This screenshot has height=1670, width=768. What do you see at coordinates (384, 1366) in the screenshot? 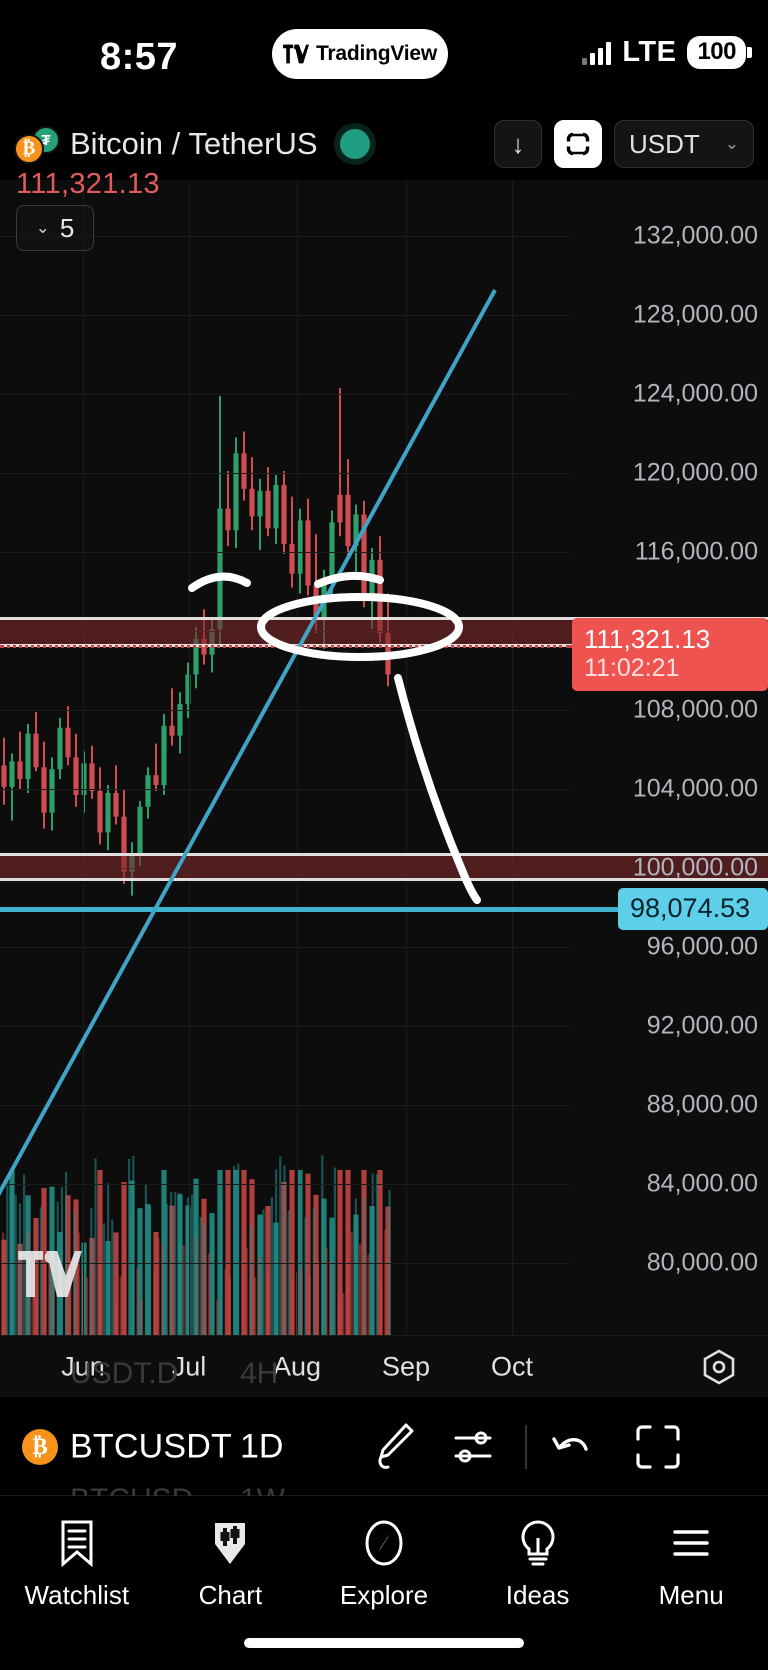
I see `time-axis: Jun Jul Aug Sep Oct` at bounding box center [384, 1366].